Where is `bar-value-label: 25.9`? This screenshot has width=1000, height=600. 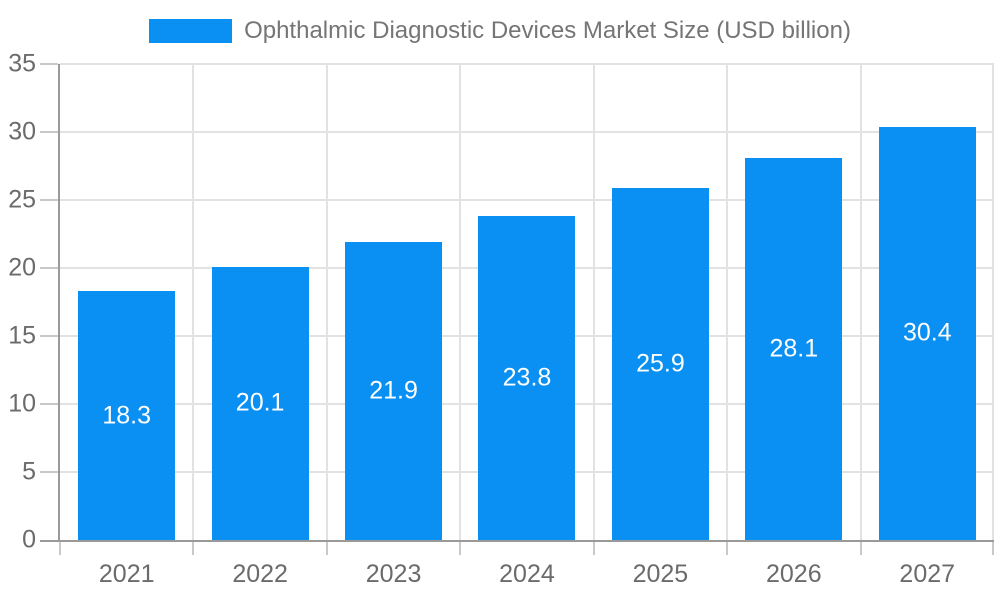
bar-value-label: 25.9 is located at coordinates (660, 363).